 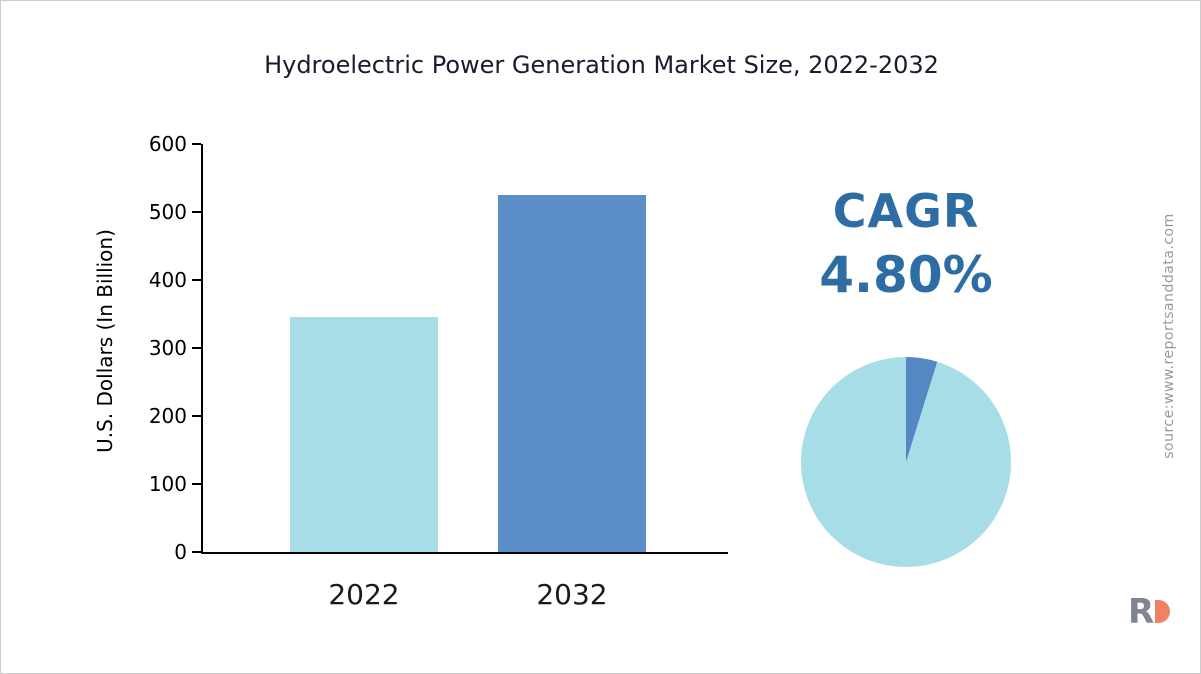 What do you see at coordinates (364, 594) in the screenshot?
I see `x-tick-label: 2022` at bounding box center [364, 594].